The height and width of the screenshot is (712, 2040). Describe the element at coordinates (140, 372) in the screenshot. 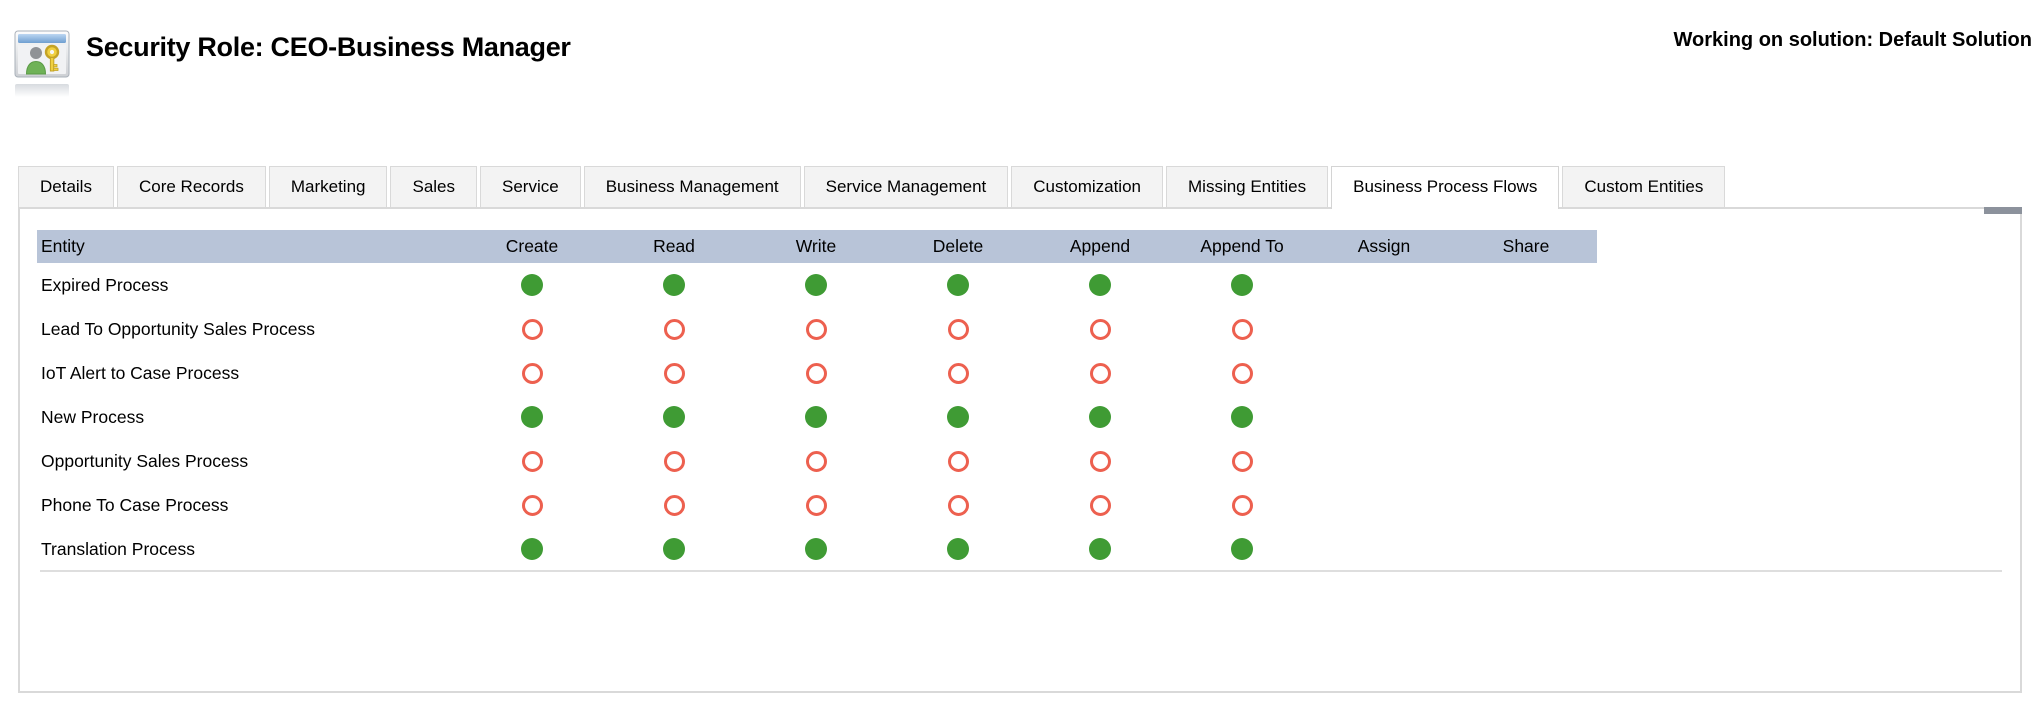

I see `entity-name: IoT Alert to Case Process` at that location.